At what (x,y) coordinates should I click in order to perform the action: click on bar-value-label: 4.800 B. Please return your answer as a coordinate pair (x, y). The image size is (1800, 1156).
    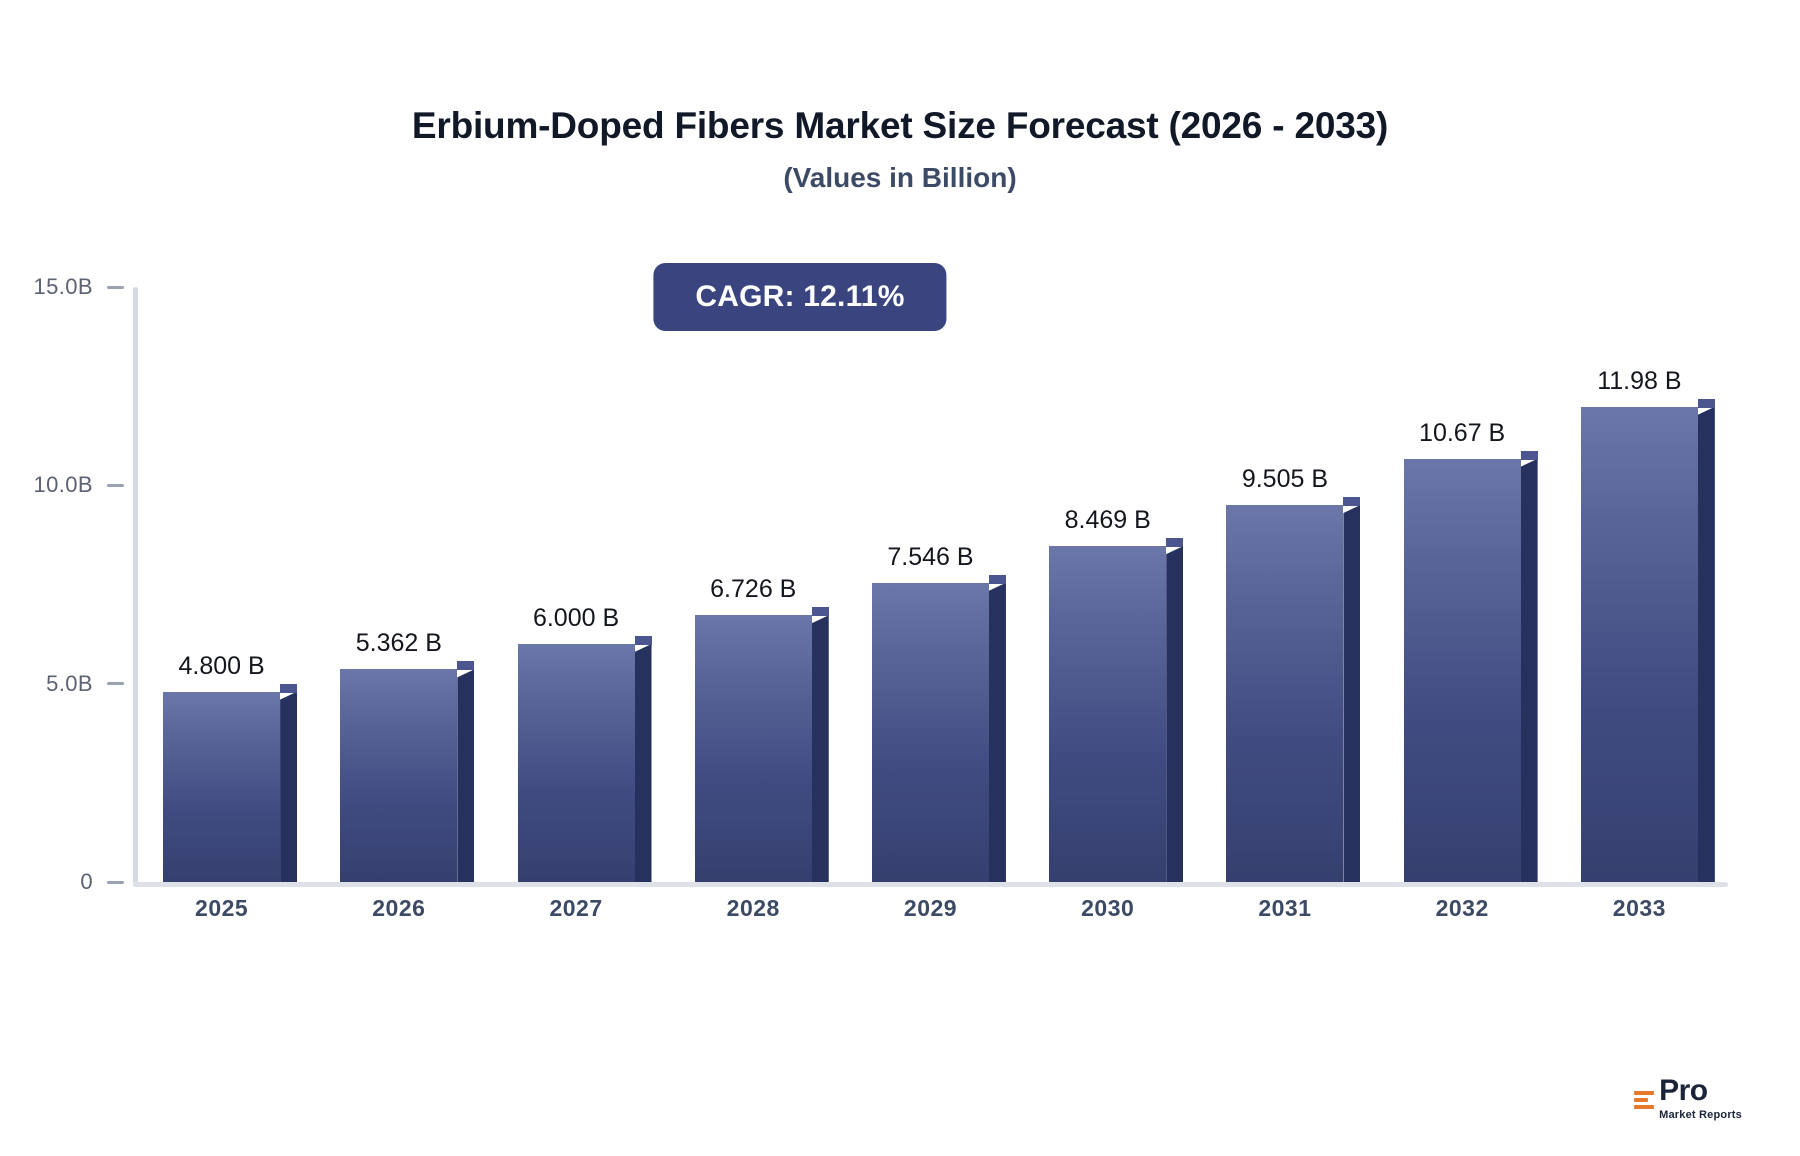
    Looking at the image, I should click on (221, 665).